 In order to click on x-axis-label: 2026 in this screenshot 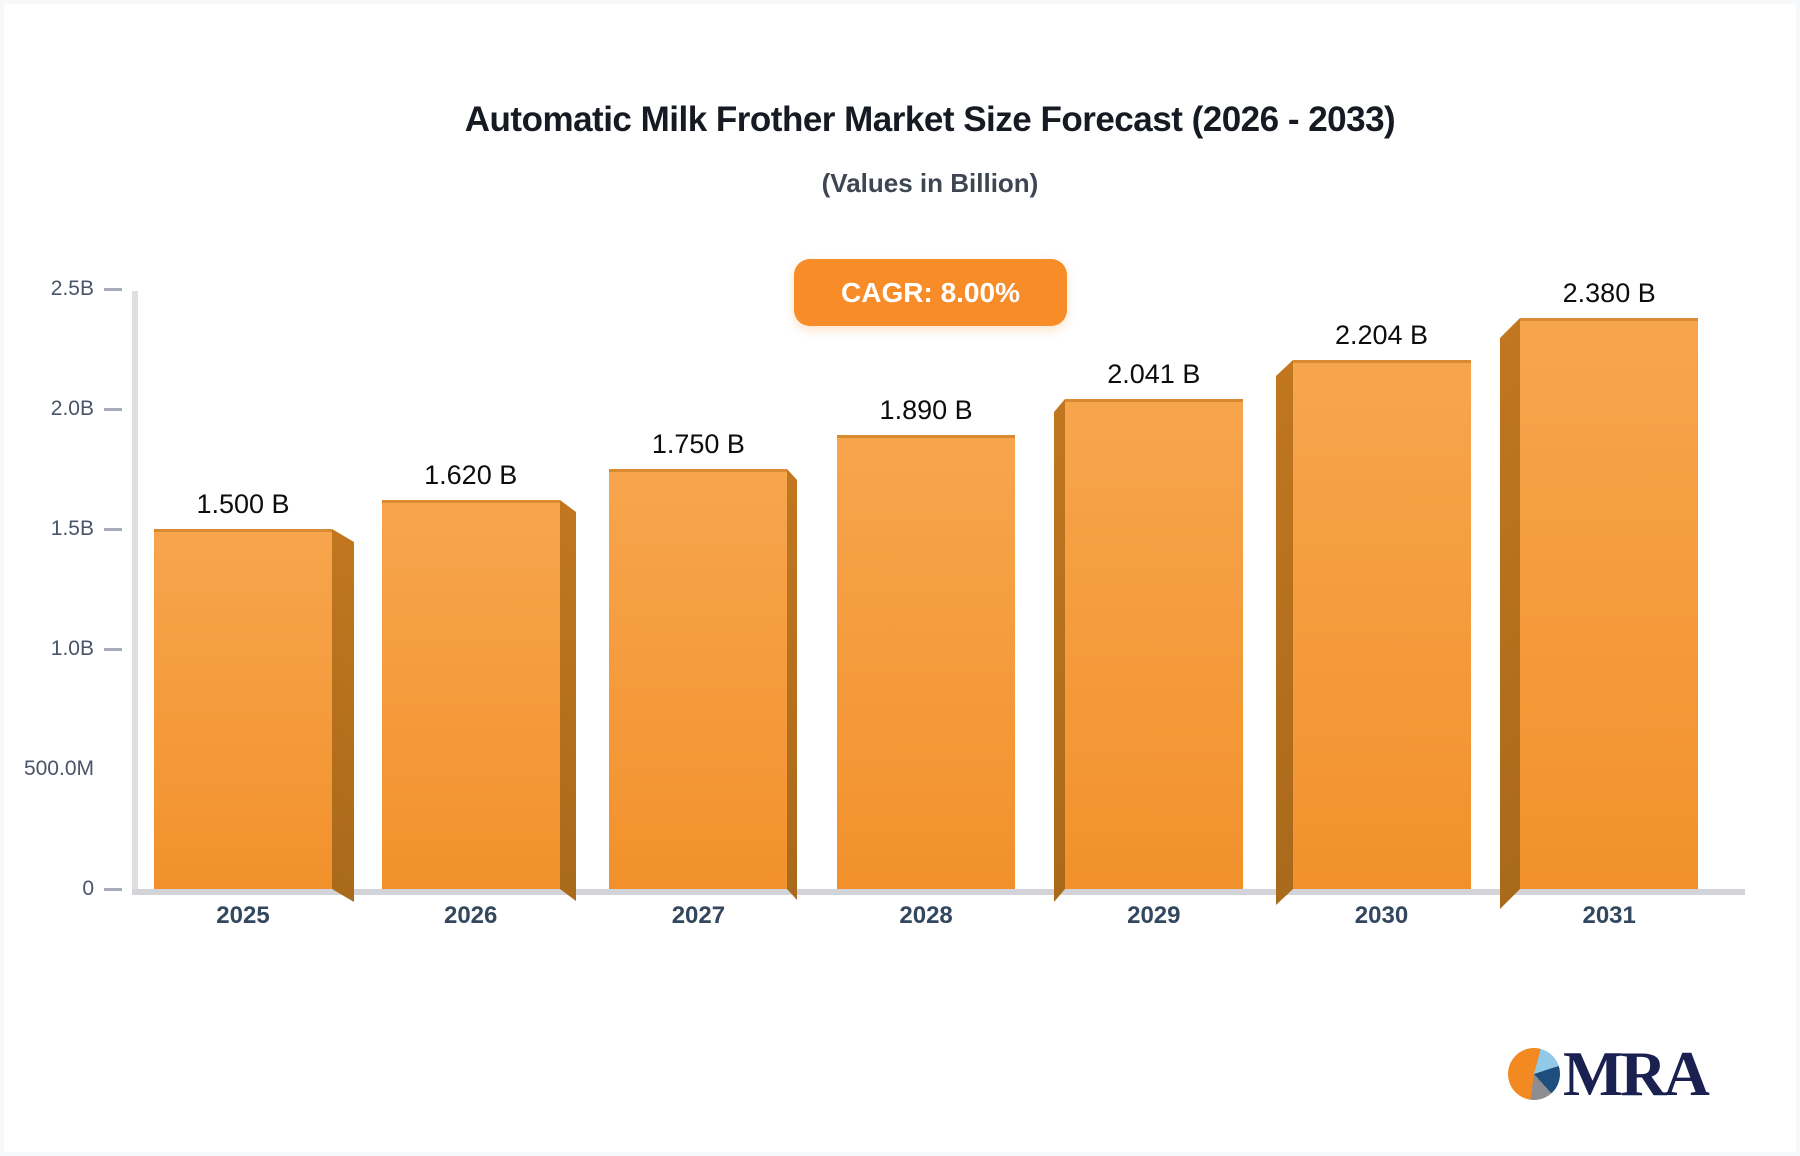, I will do `click(470, 915)`.